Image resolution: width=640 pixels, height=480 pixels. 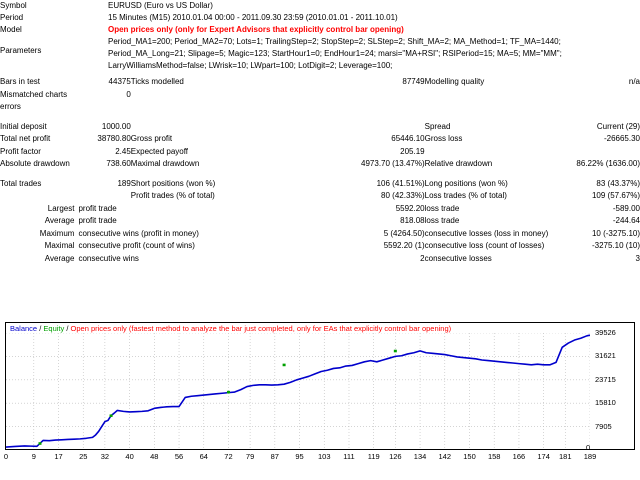 What do you see at coordinates (373, 456) in the screenshot?
I see `x-tick-label: 119` at bounding box center [373, 456].